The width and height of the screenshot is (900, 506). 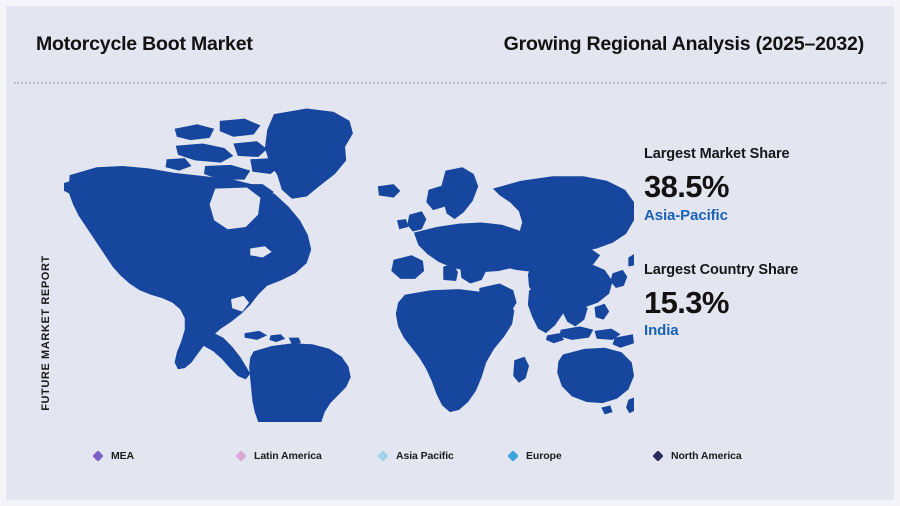 I want to click on legend-item-latin-america: Latin America, so click(x=307, y=456).